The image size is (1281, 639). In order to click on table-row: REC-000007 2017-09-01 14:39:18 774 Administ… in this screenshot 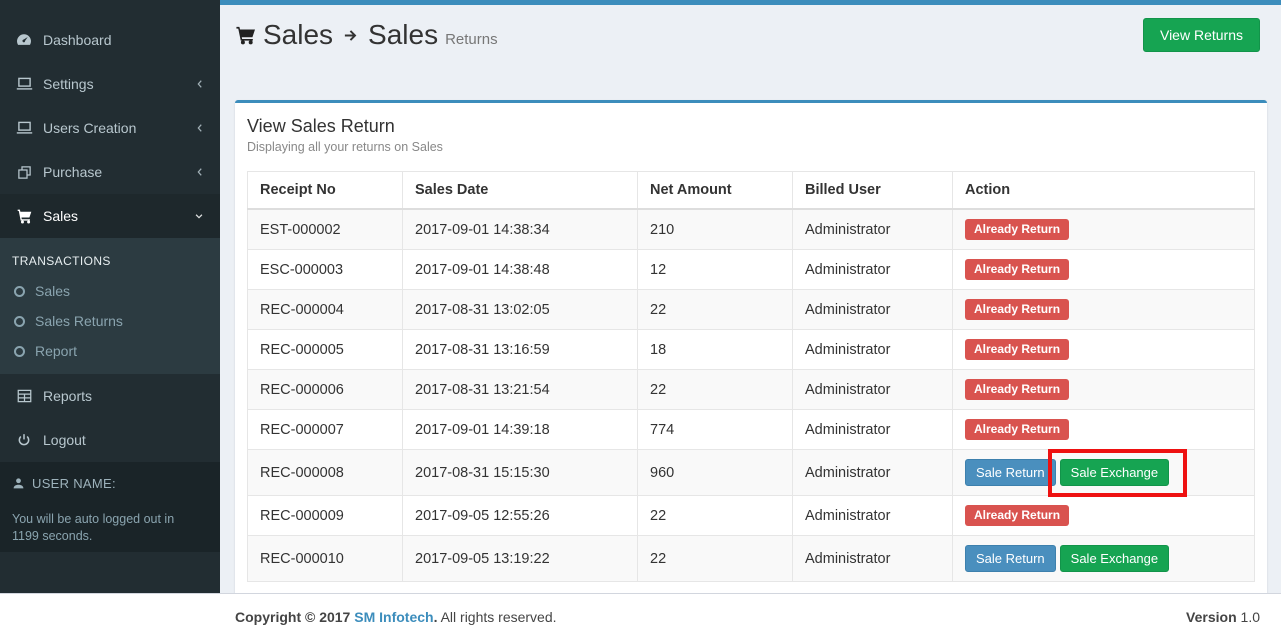, I will do `click(751, 429)`.